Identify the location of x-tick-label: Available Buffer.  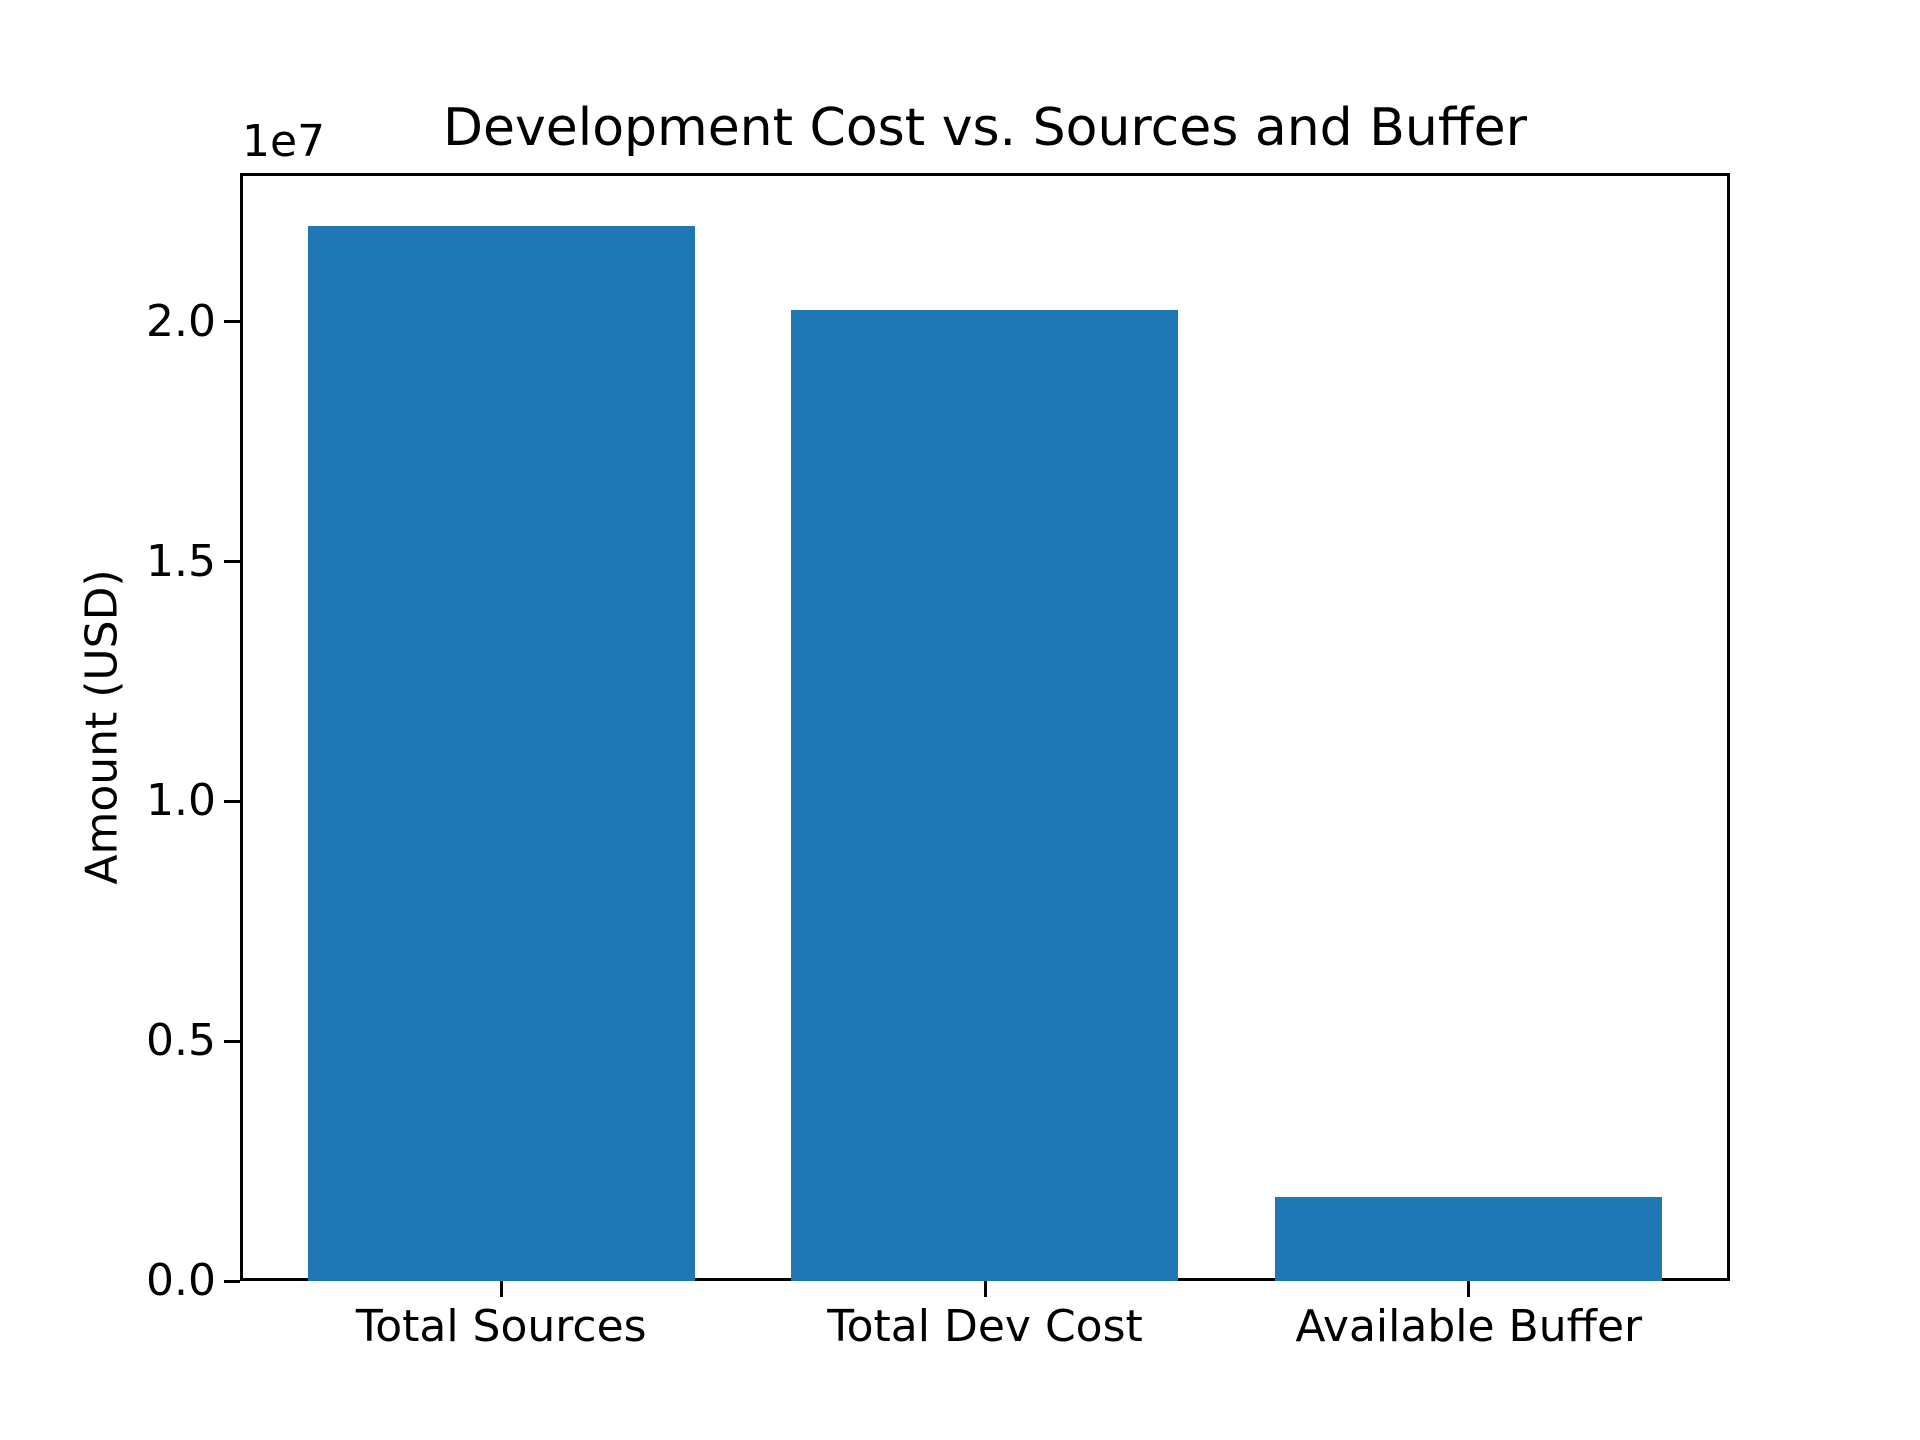
(1469, 1326).